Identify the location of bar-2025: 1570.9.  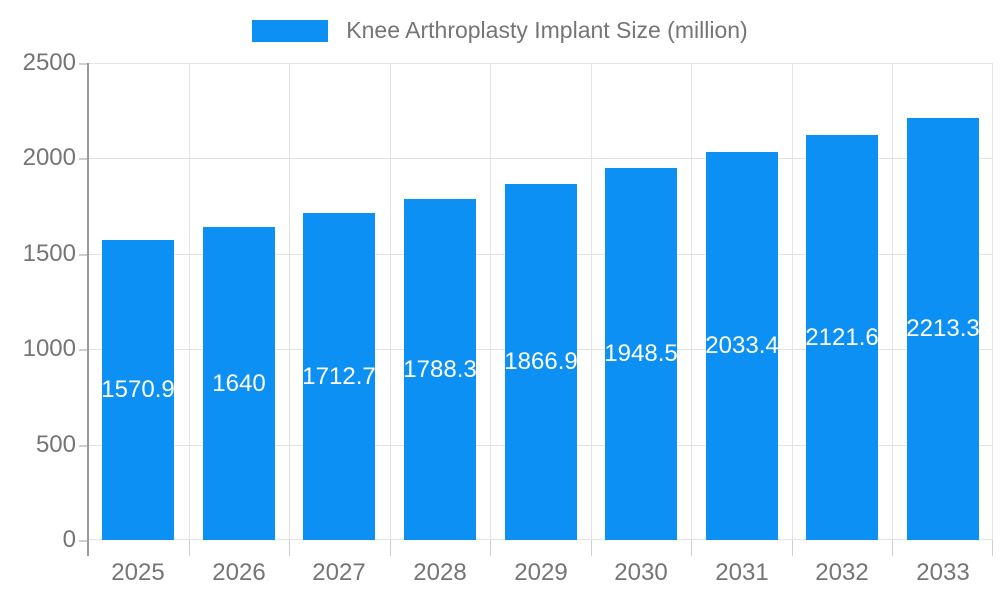
(138, 390).